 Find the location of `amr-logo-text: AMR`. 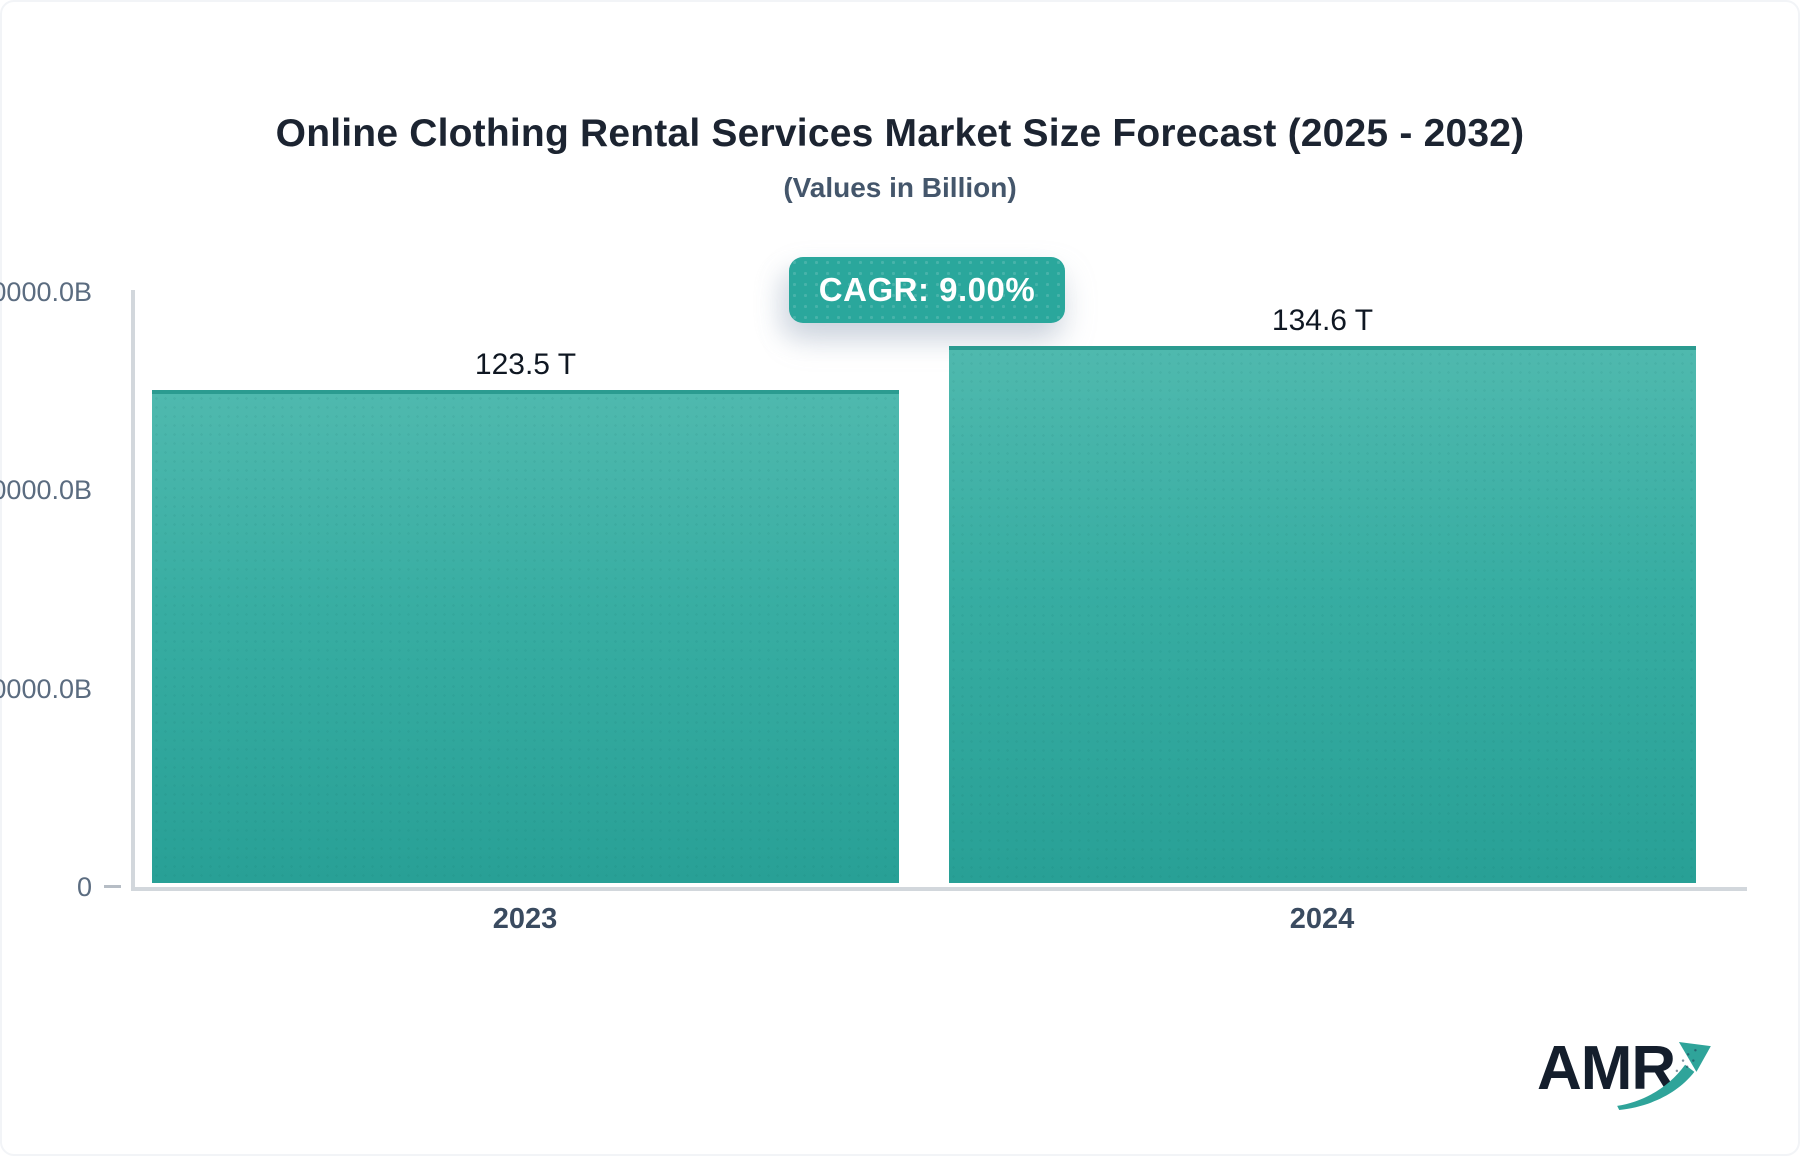

amr-logo-text: AMR is located at coordinates (1606, 1068).